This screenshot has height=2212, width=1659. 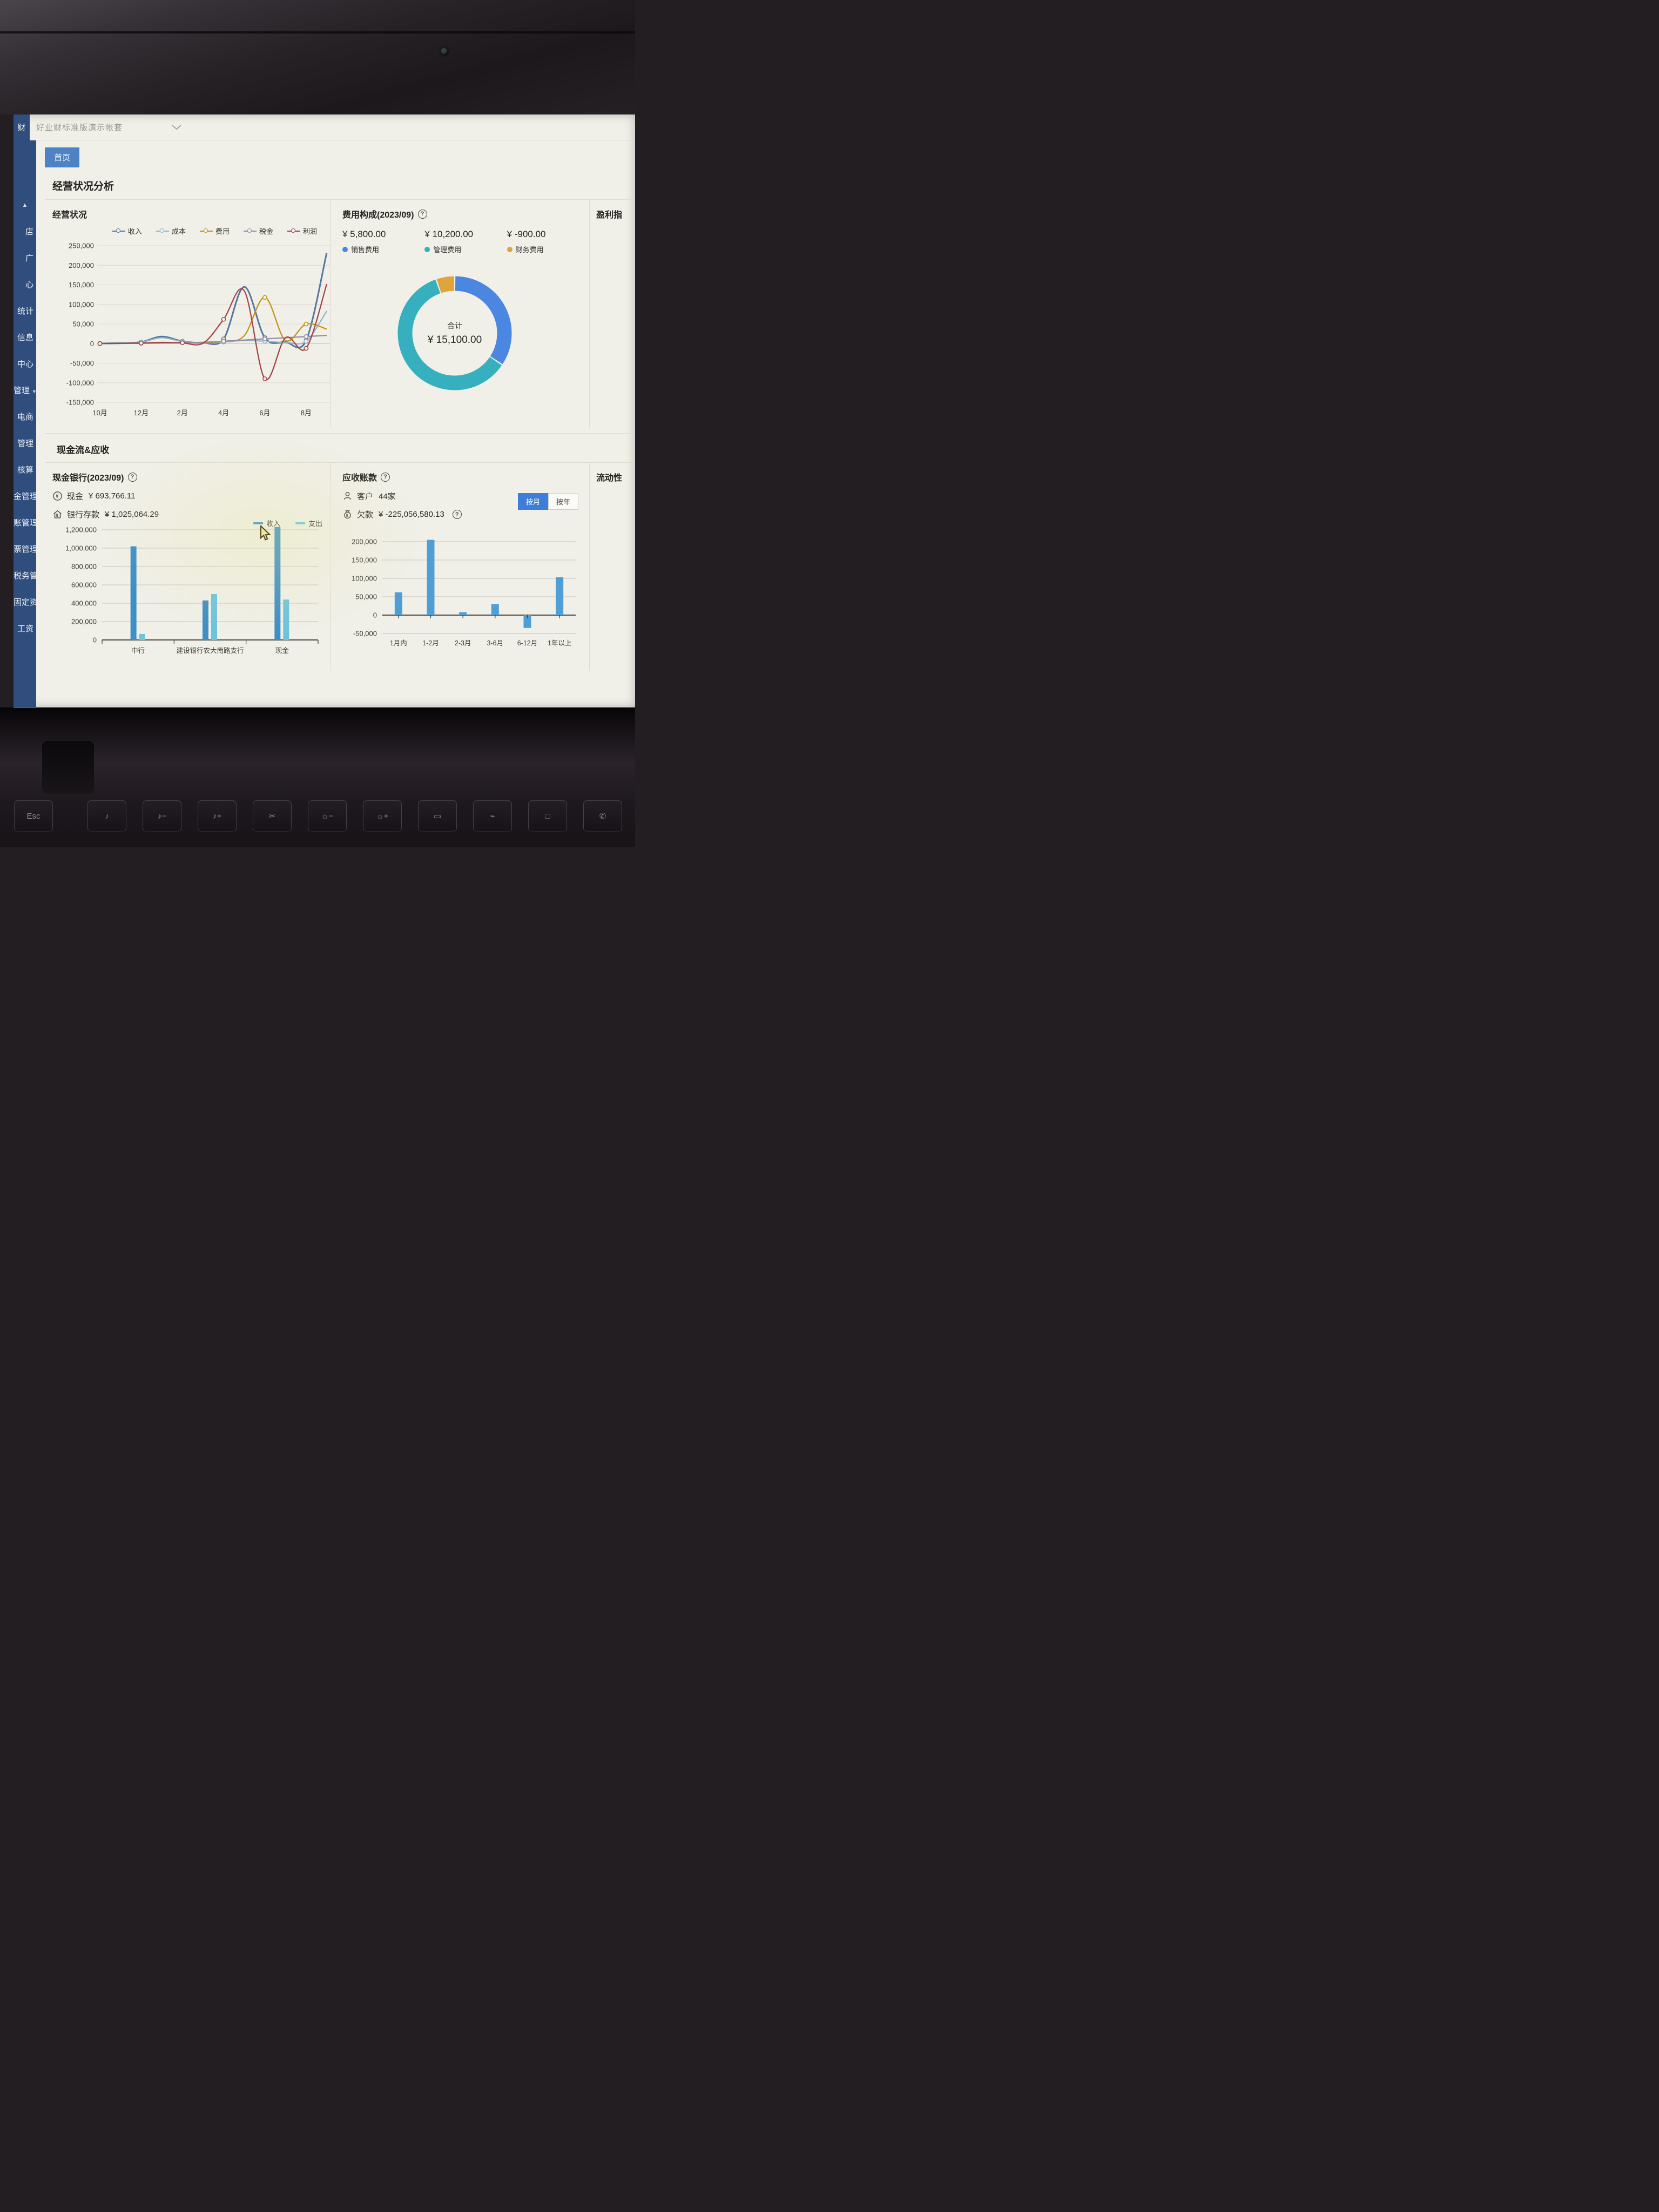 What do you see at coordinates (532, 501) in the screenshot?
I see `toggle-by-month: 按月` at bounding box center [532, 501].